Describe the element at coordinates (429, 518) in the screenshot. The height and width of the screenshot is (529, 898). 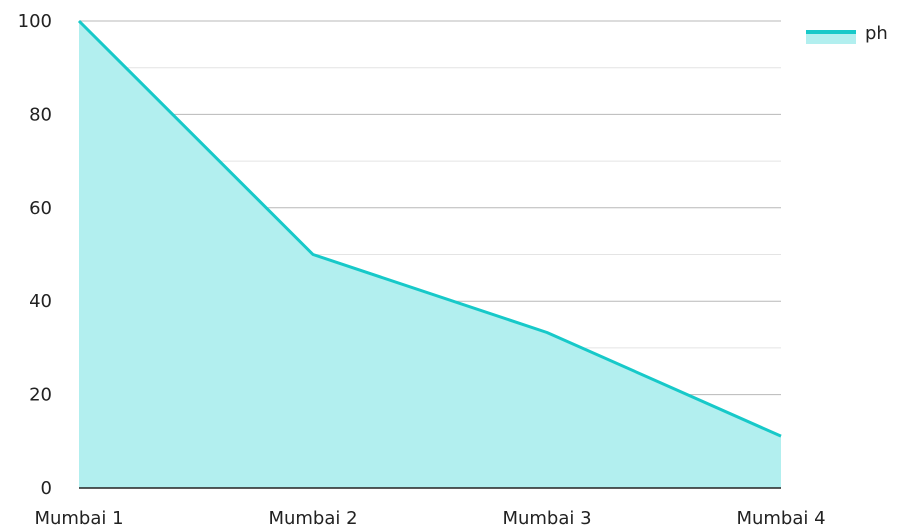
I see `x-axis-ticks: Mumbai 1 Mumbai 2 Mumbai 3 Mumbai 4` at that location.